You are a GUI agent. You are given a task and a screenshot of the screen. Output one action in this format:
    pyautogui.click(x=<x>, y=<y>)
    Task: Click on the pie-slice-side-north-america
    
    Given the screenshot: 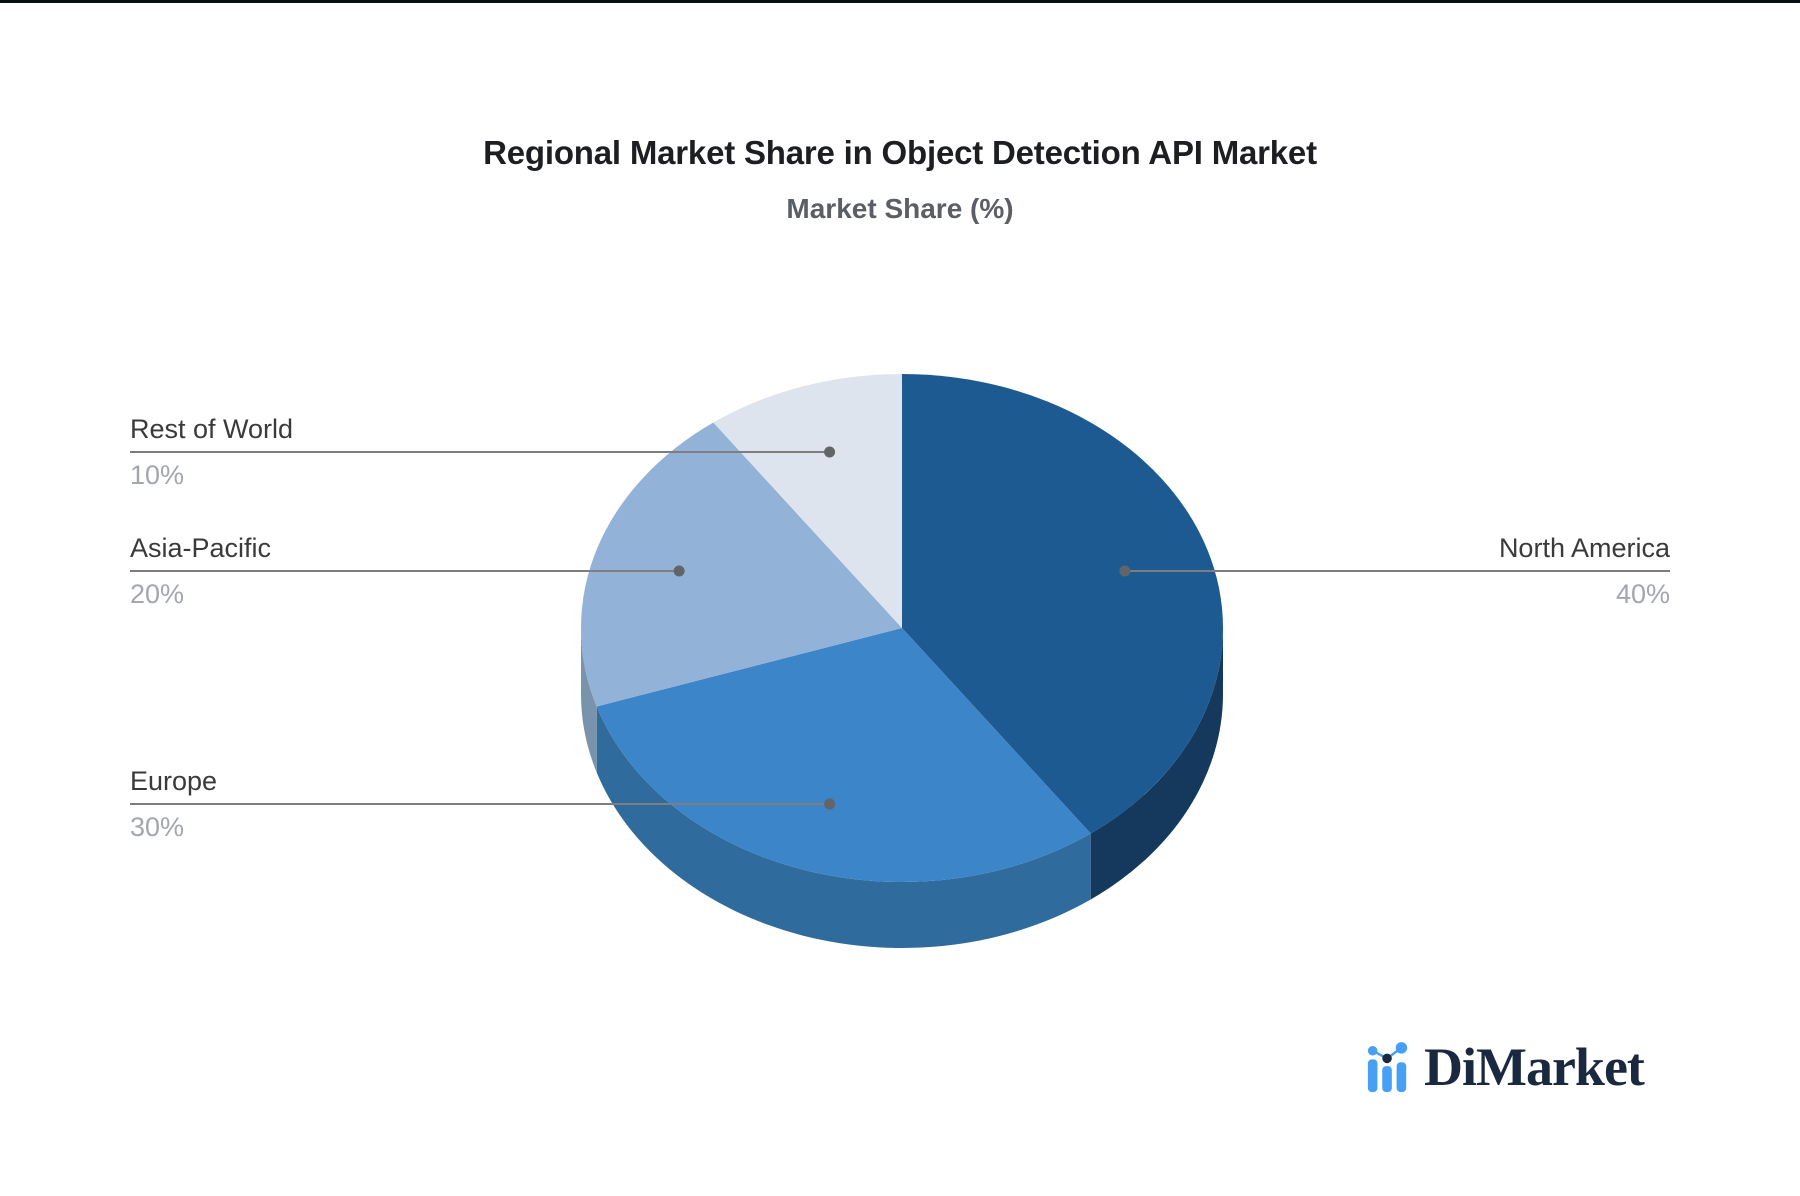 What is the action you would take?
    pyautogui.click(x=1156, y=764)
    